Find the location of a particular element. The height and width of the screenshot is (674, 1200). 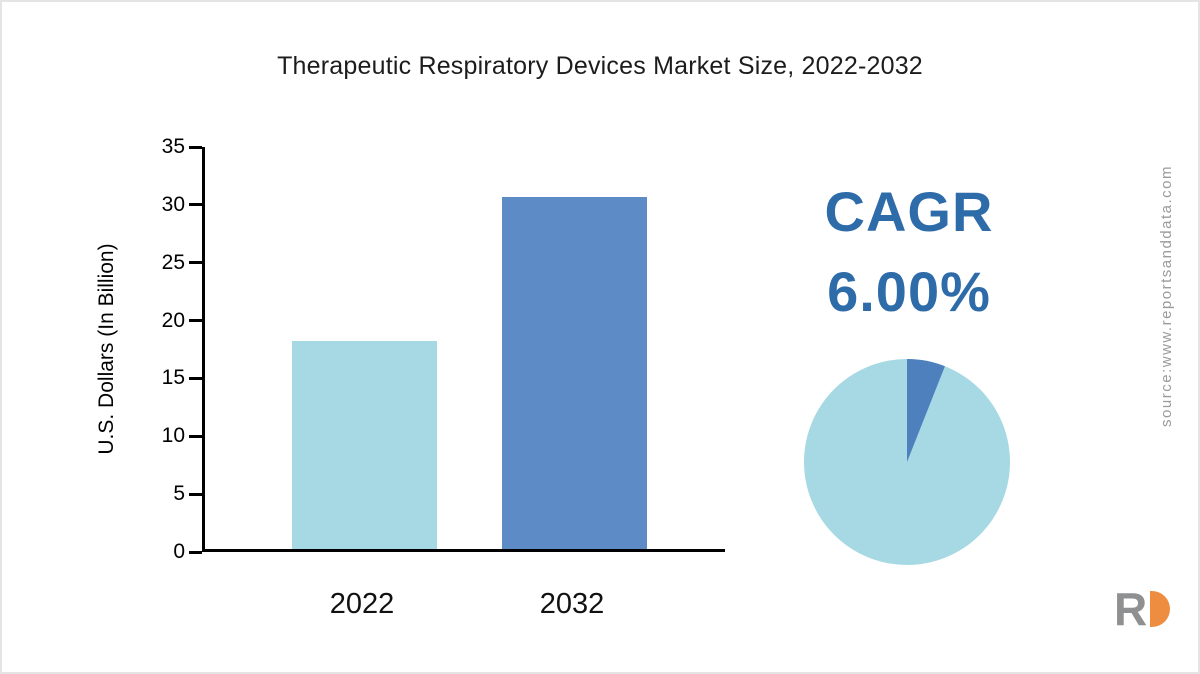

x-tick-label-2022: 2022 is located at coordinates (362, 604).